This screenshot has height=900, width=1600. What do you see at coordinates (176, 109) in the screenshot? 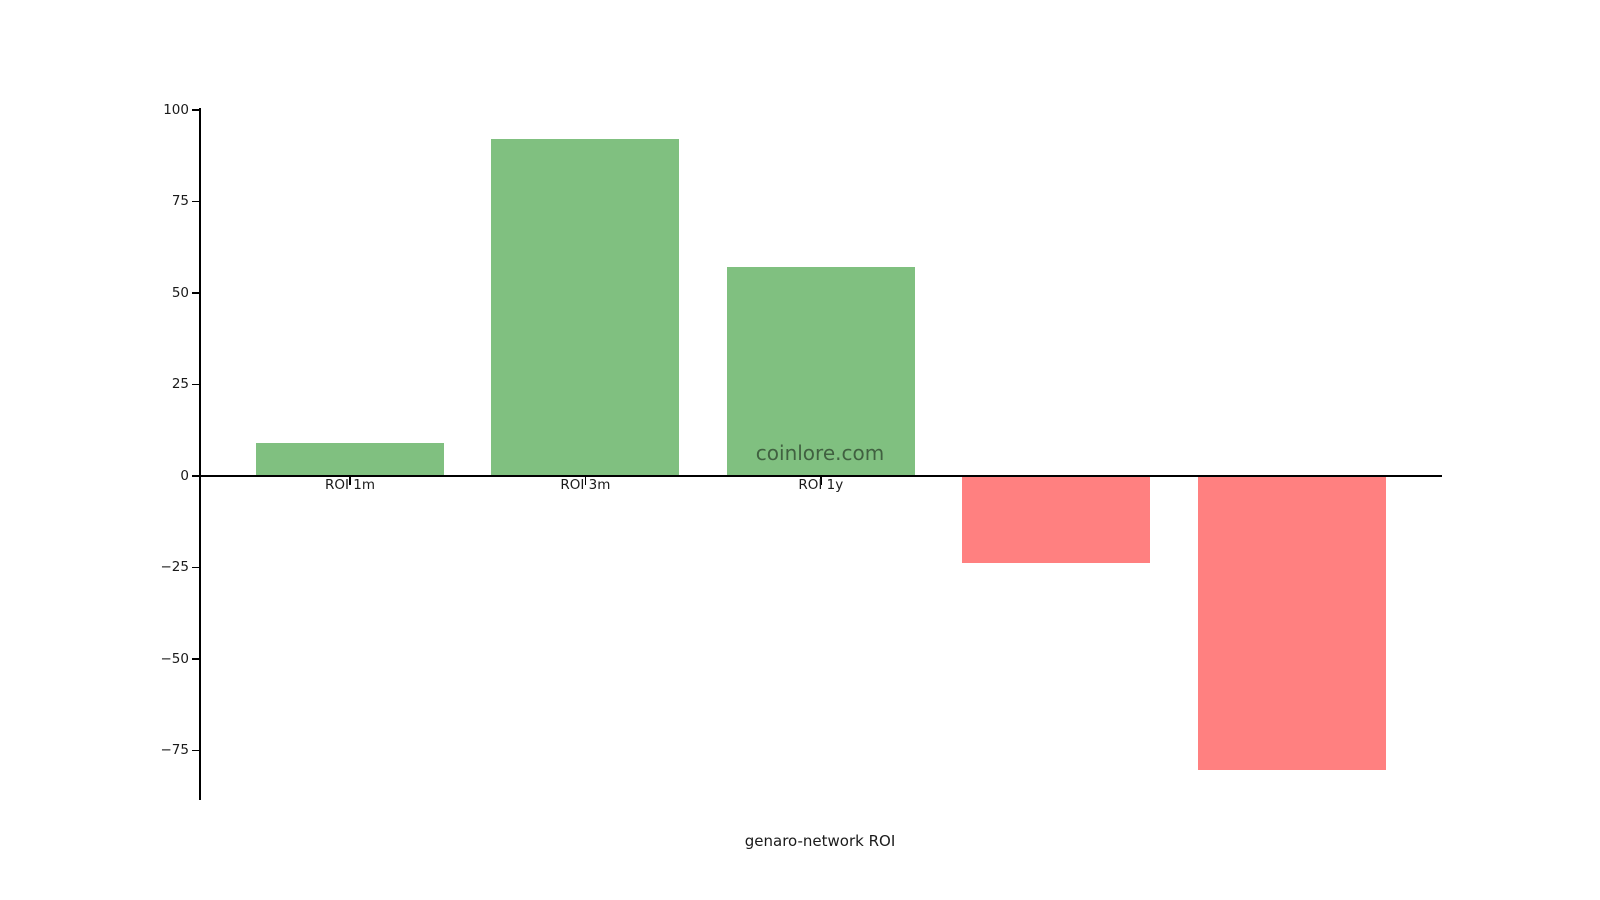
I see `y-tick-label: 100` at bounding box center [176, 109].